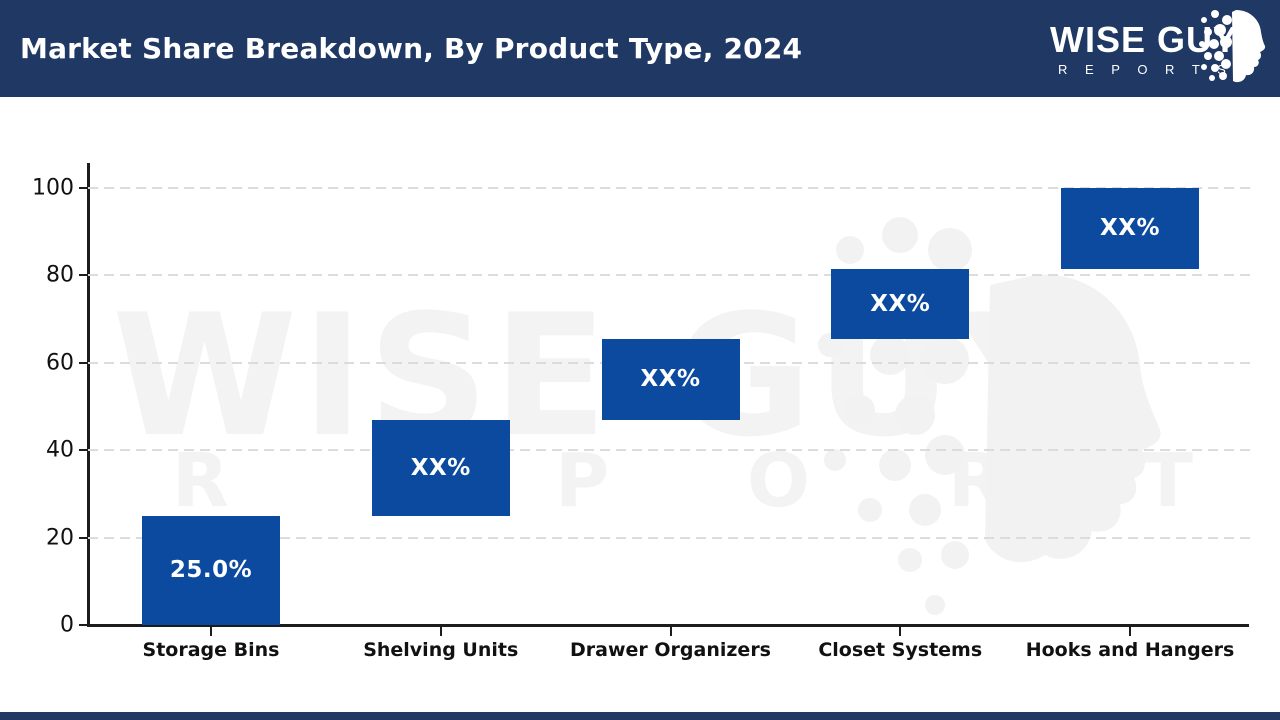 The width and height of the screenshot is (1280, 720). I want to click on logo-dotted-face-icon, so click(1232, 46).